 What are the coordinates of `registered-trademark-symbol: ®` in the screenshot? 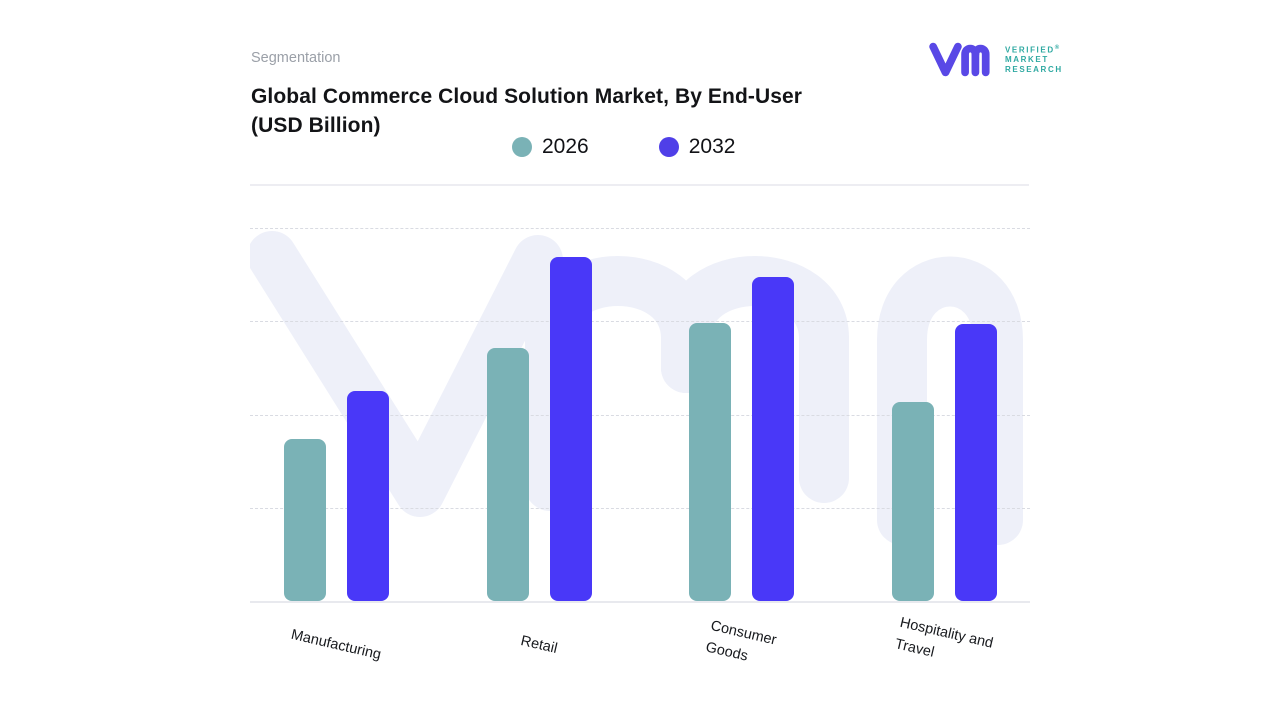 It's located at (1057, 47).